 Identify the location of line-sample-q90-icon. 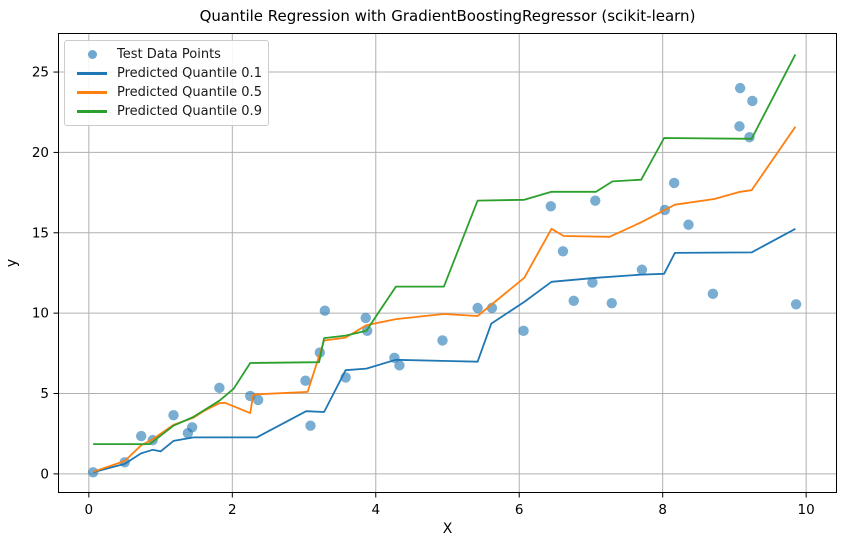
(92, 111).